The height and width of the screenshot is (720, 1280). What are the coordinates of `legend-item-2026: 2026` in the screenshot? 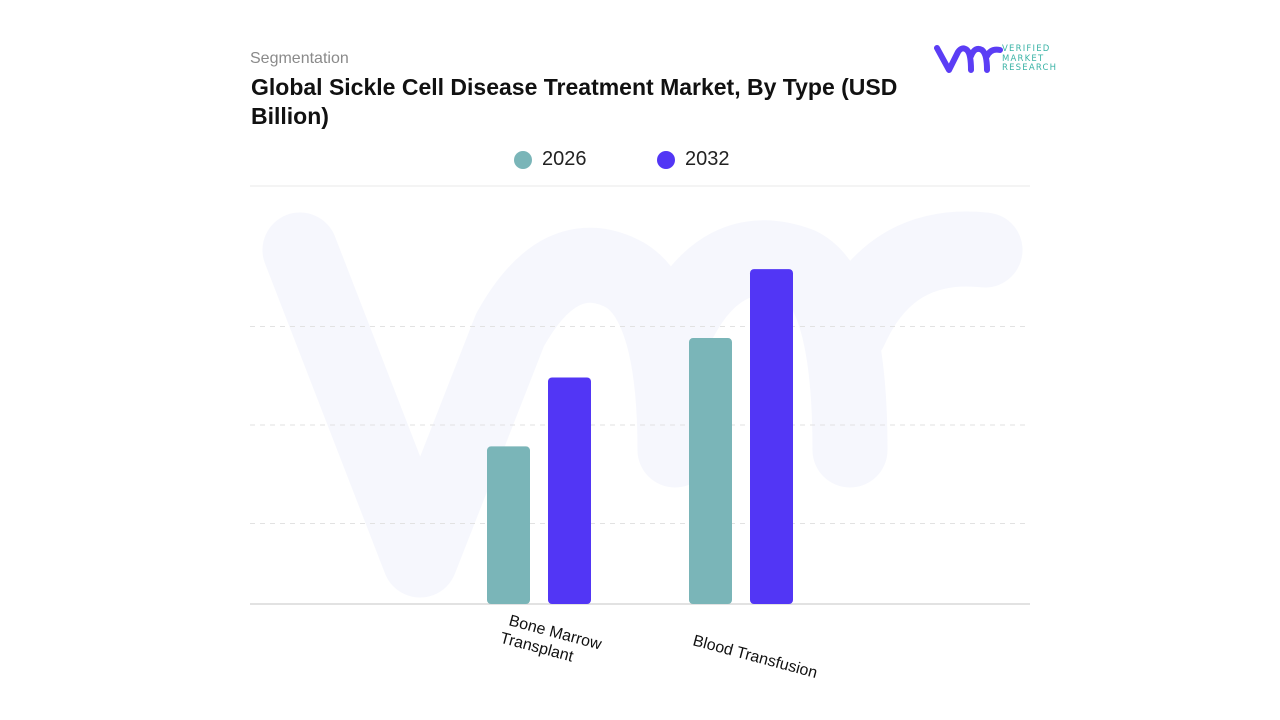 It's located at (550, 159).